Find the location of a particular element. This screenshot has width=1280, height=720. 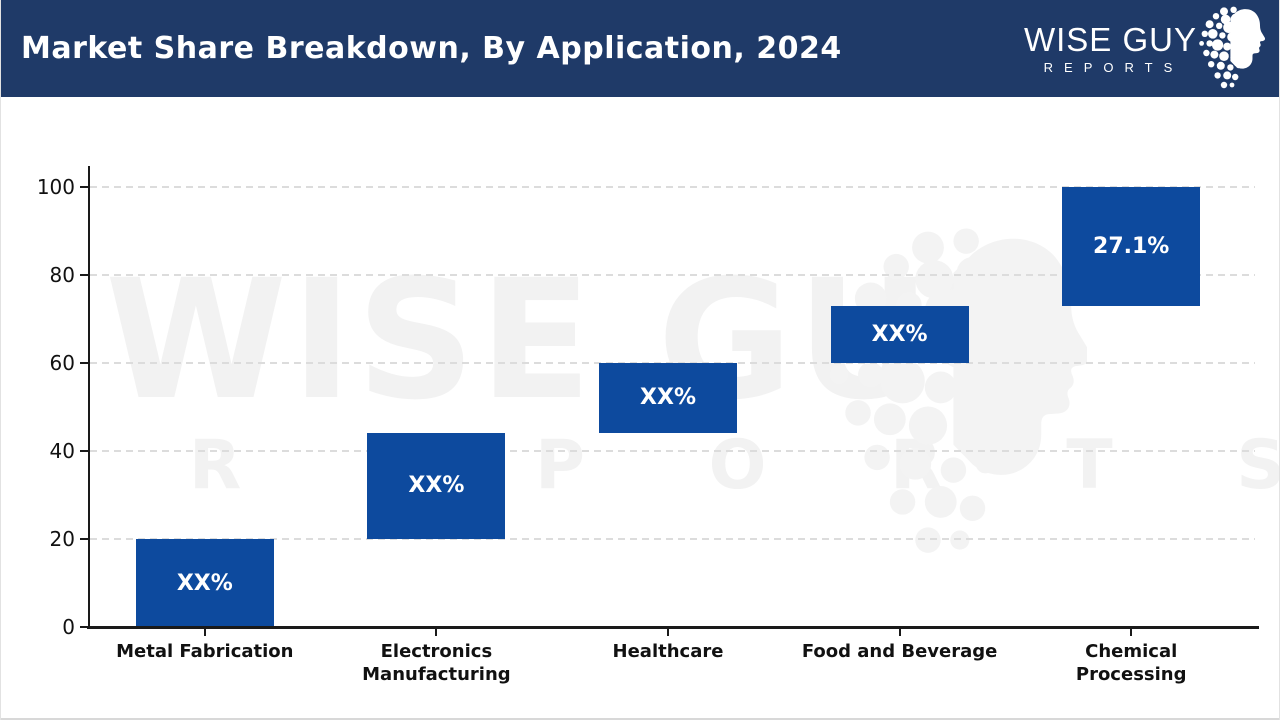

y-tick-label-100: 100 is located at coordinates (55, 187).